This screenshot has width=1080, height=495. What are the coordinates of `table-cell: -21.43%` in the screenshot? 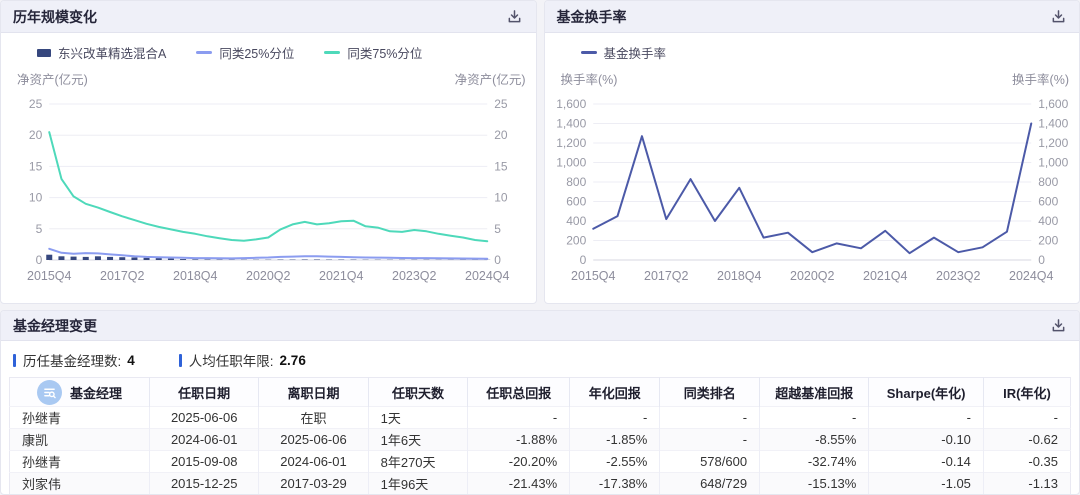 It's located at (518, 483).